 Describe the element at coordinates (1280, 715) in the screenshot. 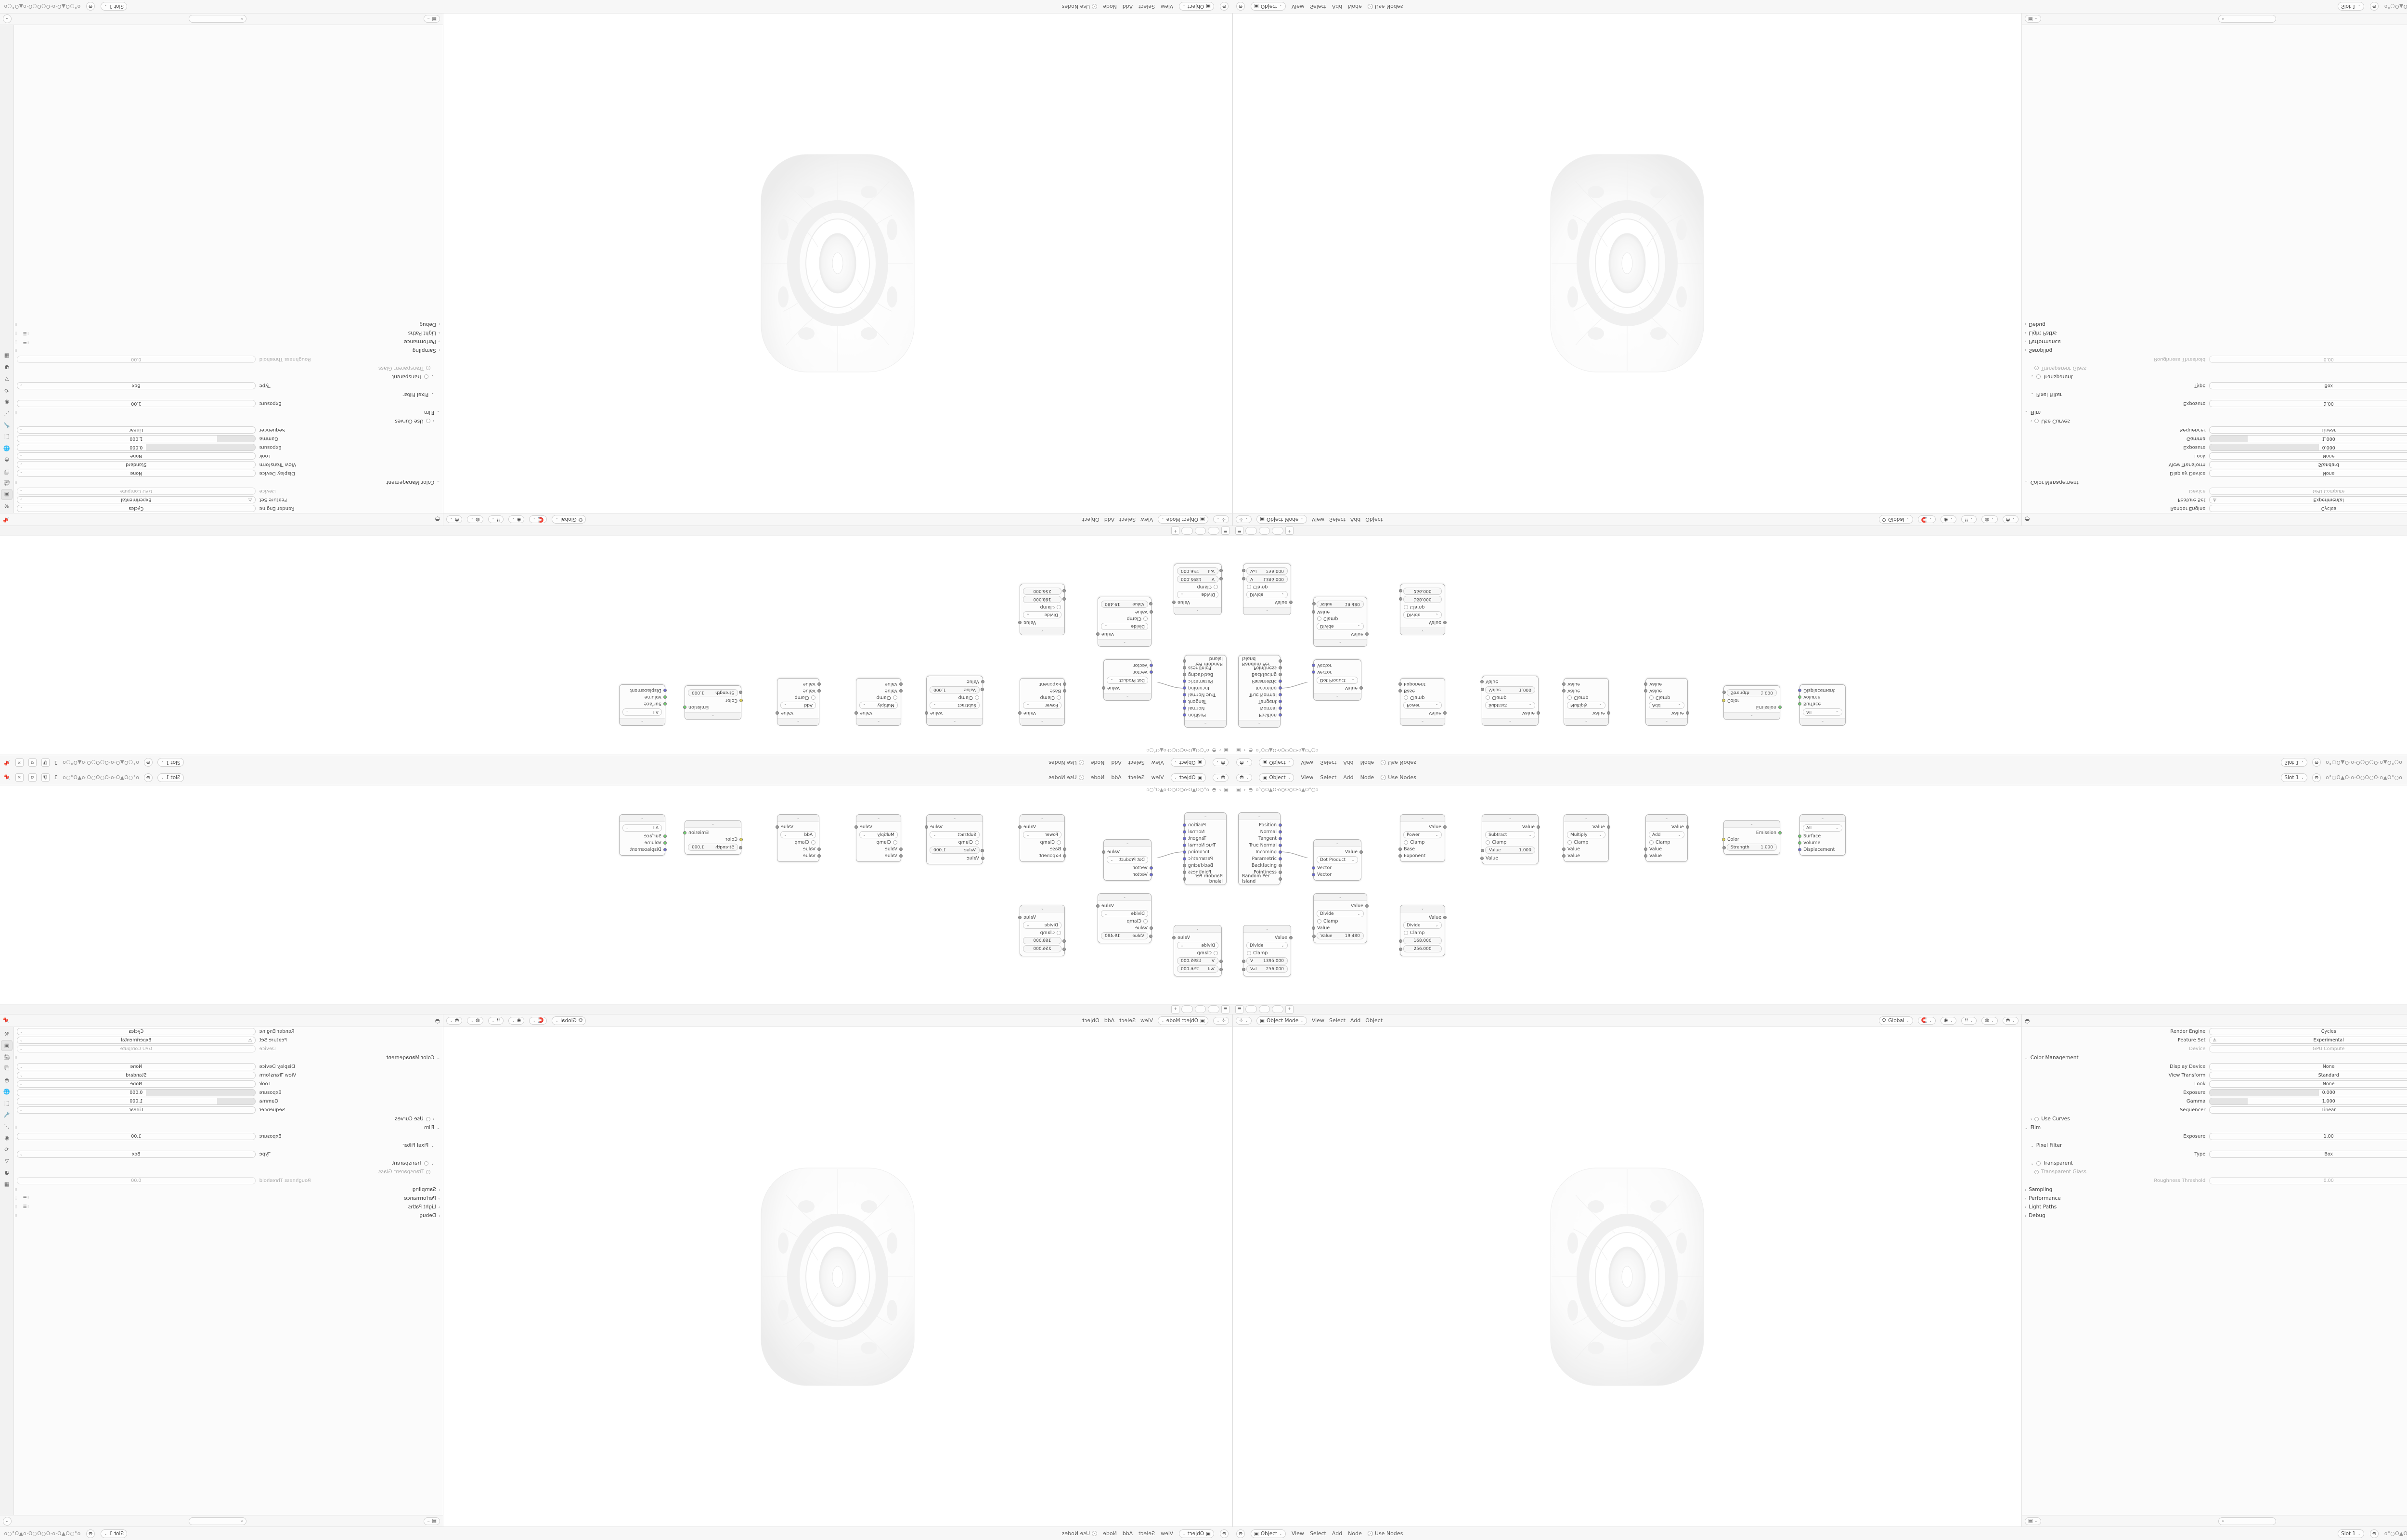

I see `socket-position` at that location.